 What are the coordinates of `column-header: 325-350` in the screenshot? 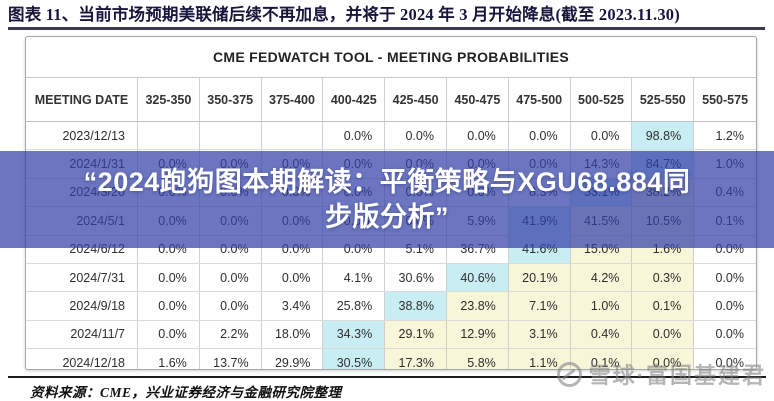 It's located at (169, 99).